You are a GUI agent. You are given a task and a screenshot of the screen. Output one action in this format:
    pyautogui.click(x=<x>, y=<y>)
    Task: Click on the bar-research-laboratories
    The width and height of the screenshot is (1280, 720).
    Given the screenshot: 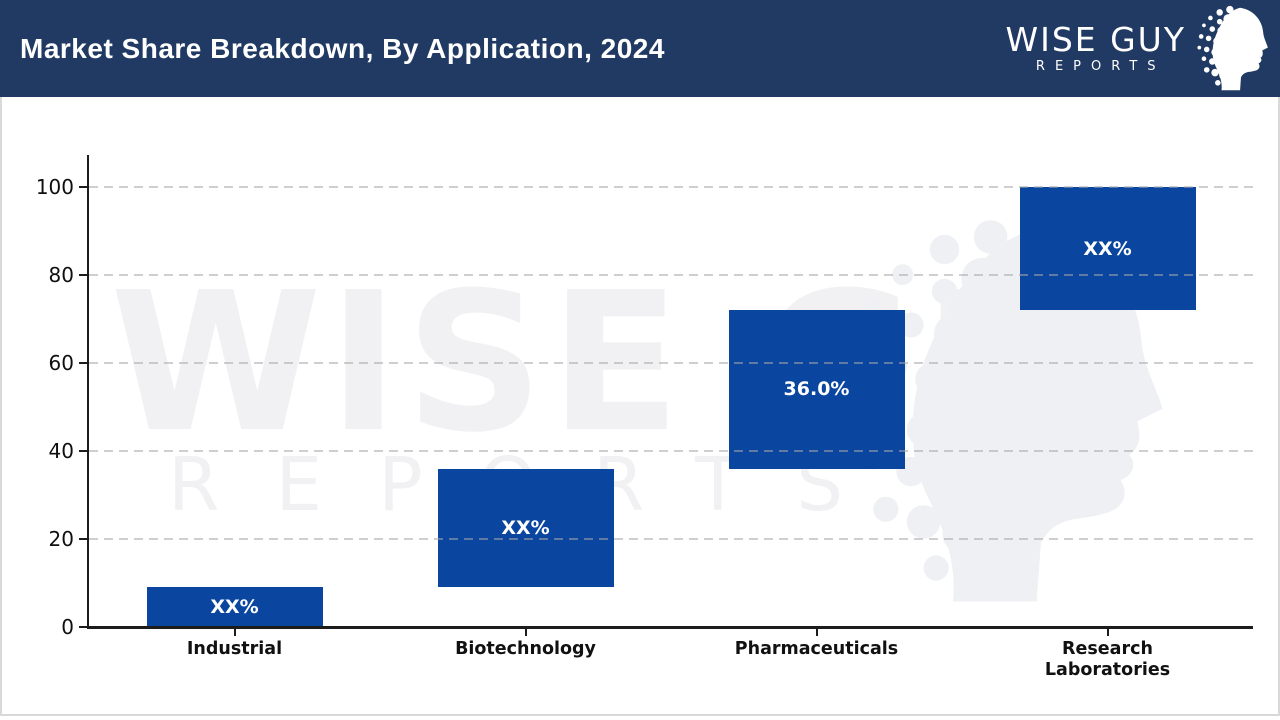 What is the action you would take?
    pyautogui.click(x=1107, y=249)
    